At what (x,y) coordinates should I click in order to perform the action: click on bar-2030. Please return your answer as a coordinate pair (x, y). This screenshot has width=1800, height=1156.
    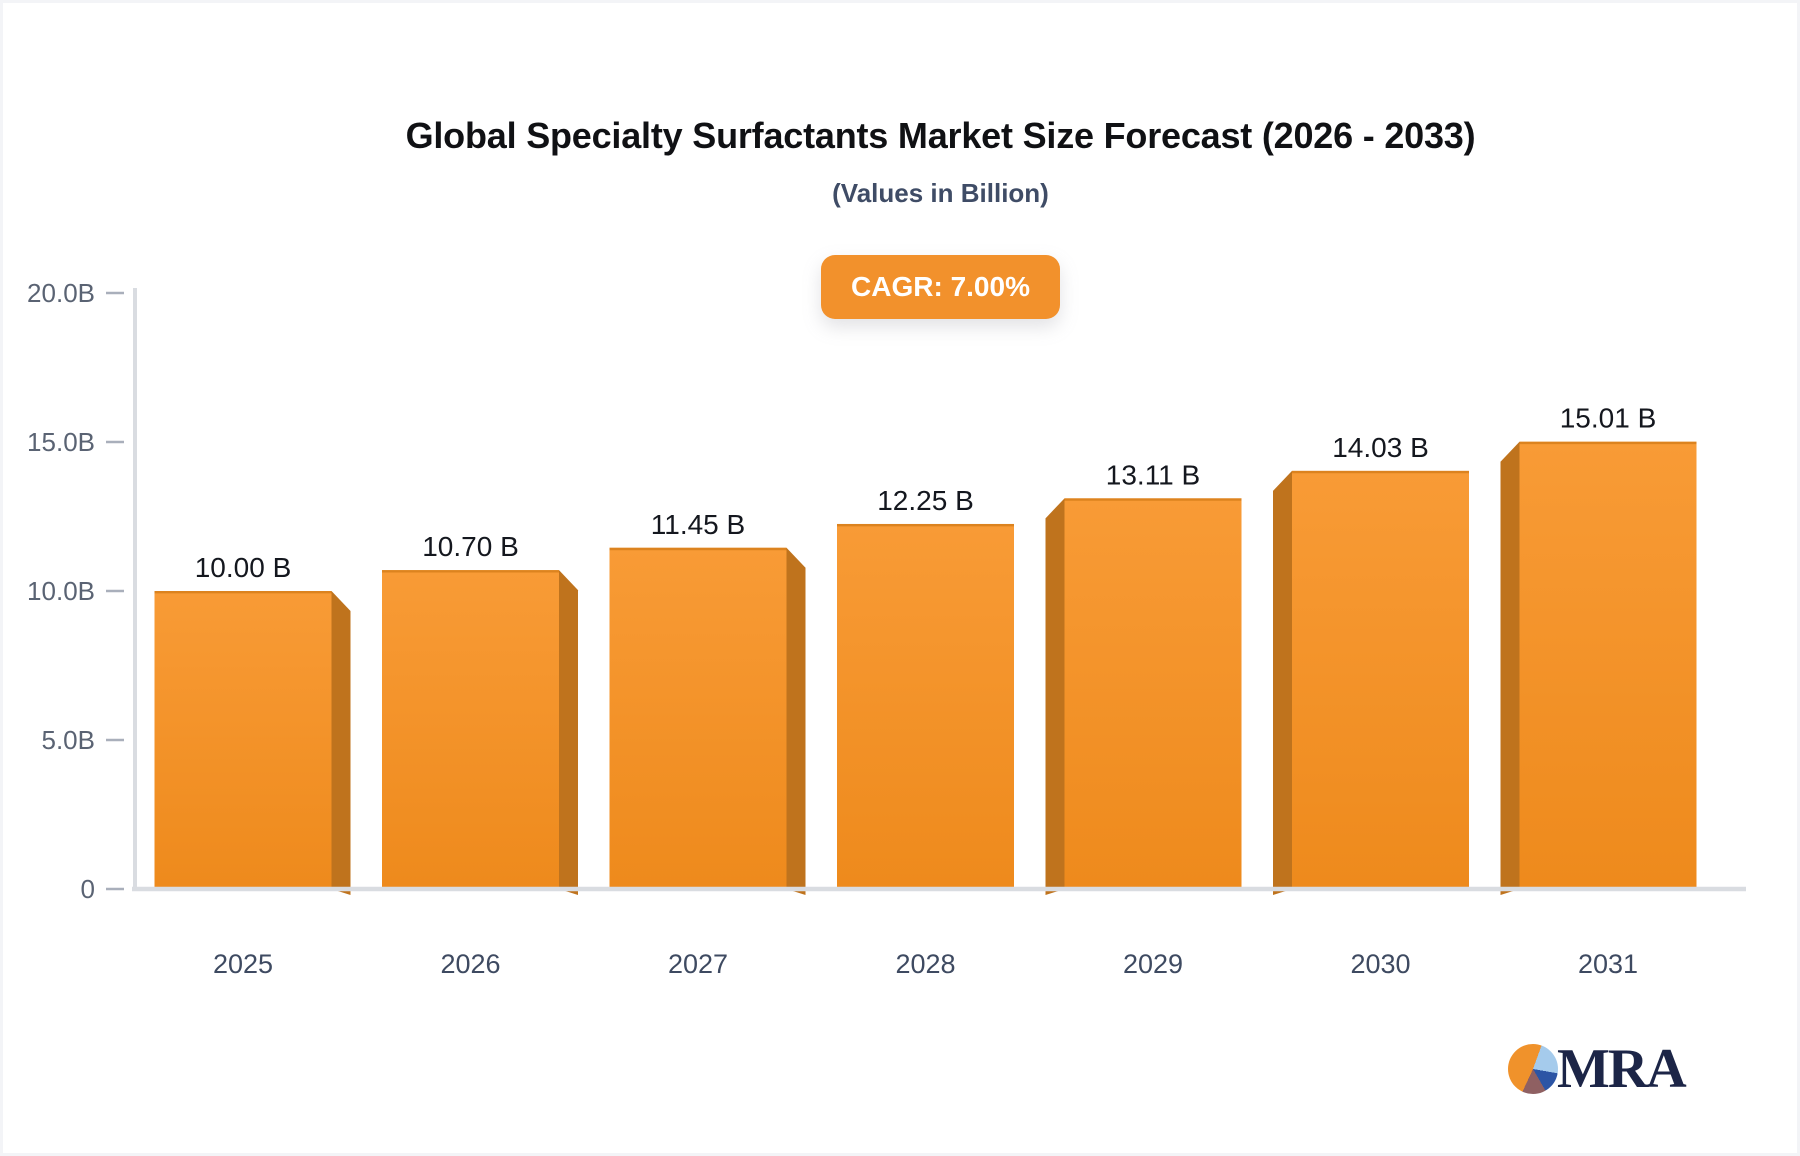
    Looking at the image, I should click on (1371, 682).